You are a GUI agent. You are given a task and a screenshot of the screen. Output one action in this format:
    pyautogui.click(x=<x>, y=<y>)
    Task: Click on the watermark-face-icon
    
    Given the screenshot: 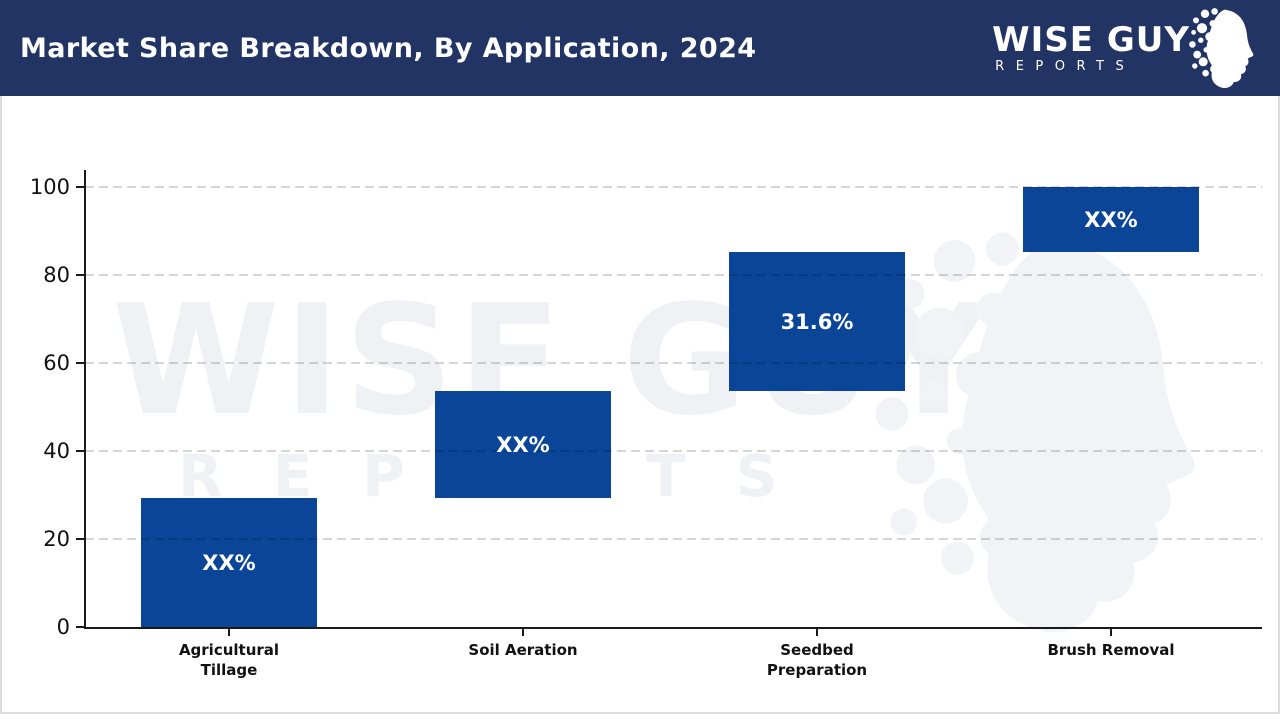 What is the action you would take?
    pyautogui.click(x=1035, y=432)
    